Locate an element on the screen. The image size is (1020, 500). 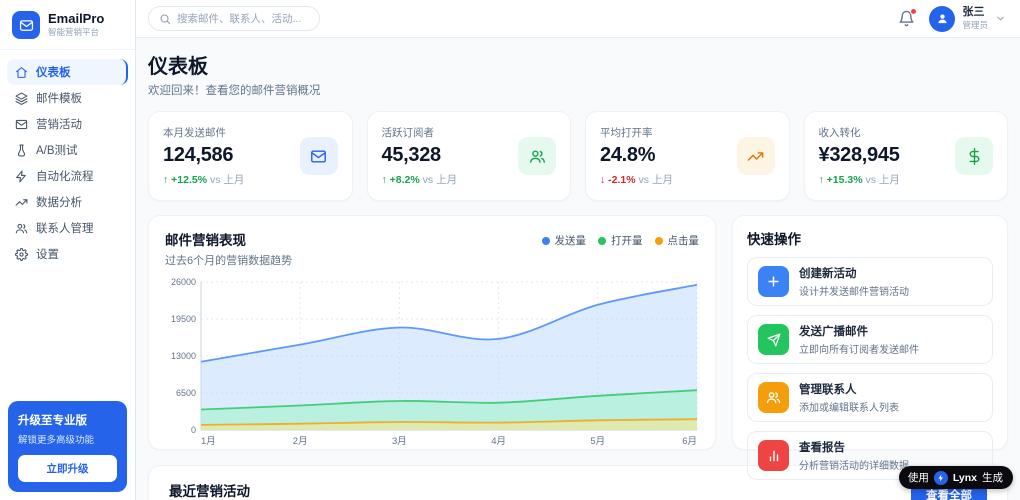
avatar is located at coordinates (942, 18).